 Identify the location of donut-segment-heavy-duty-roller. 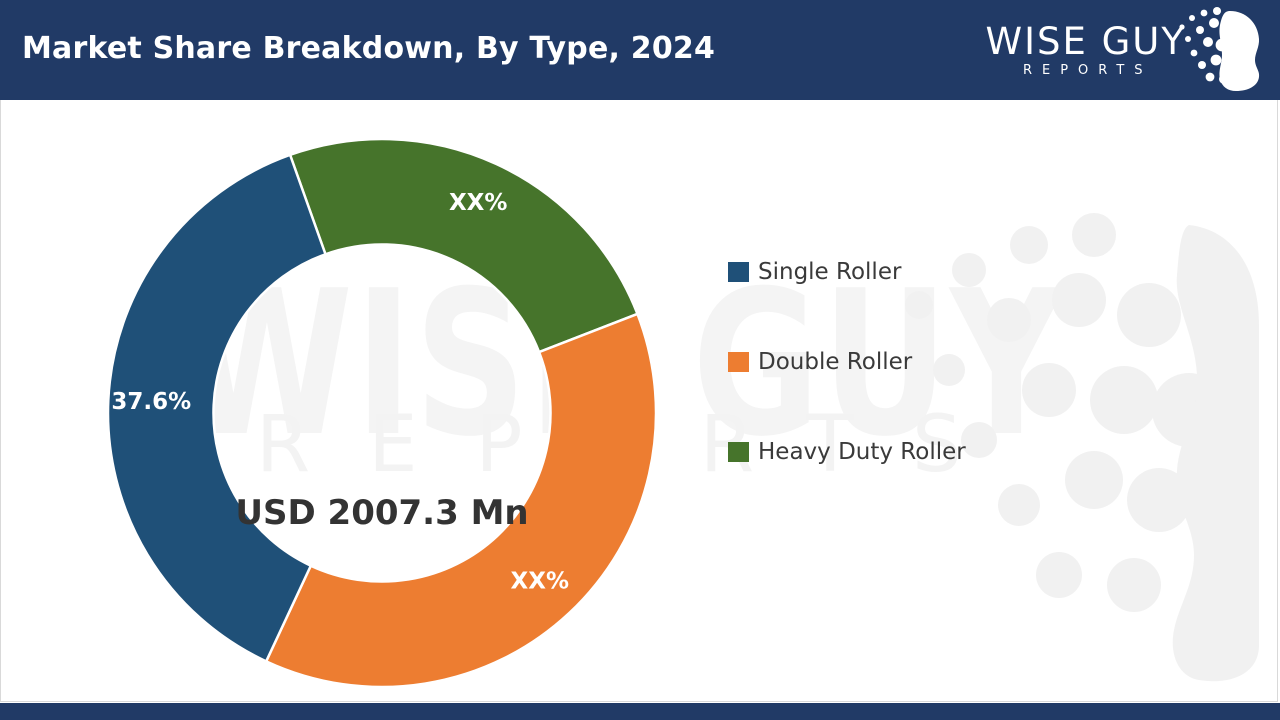
(464, 245).